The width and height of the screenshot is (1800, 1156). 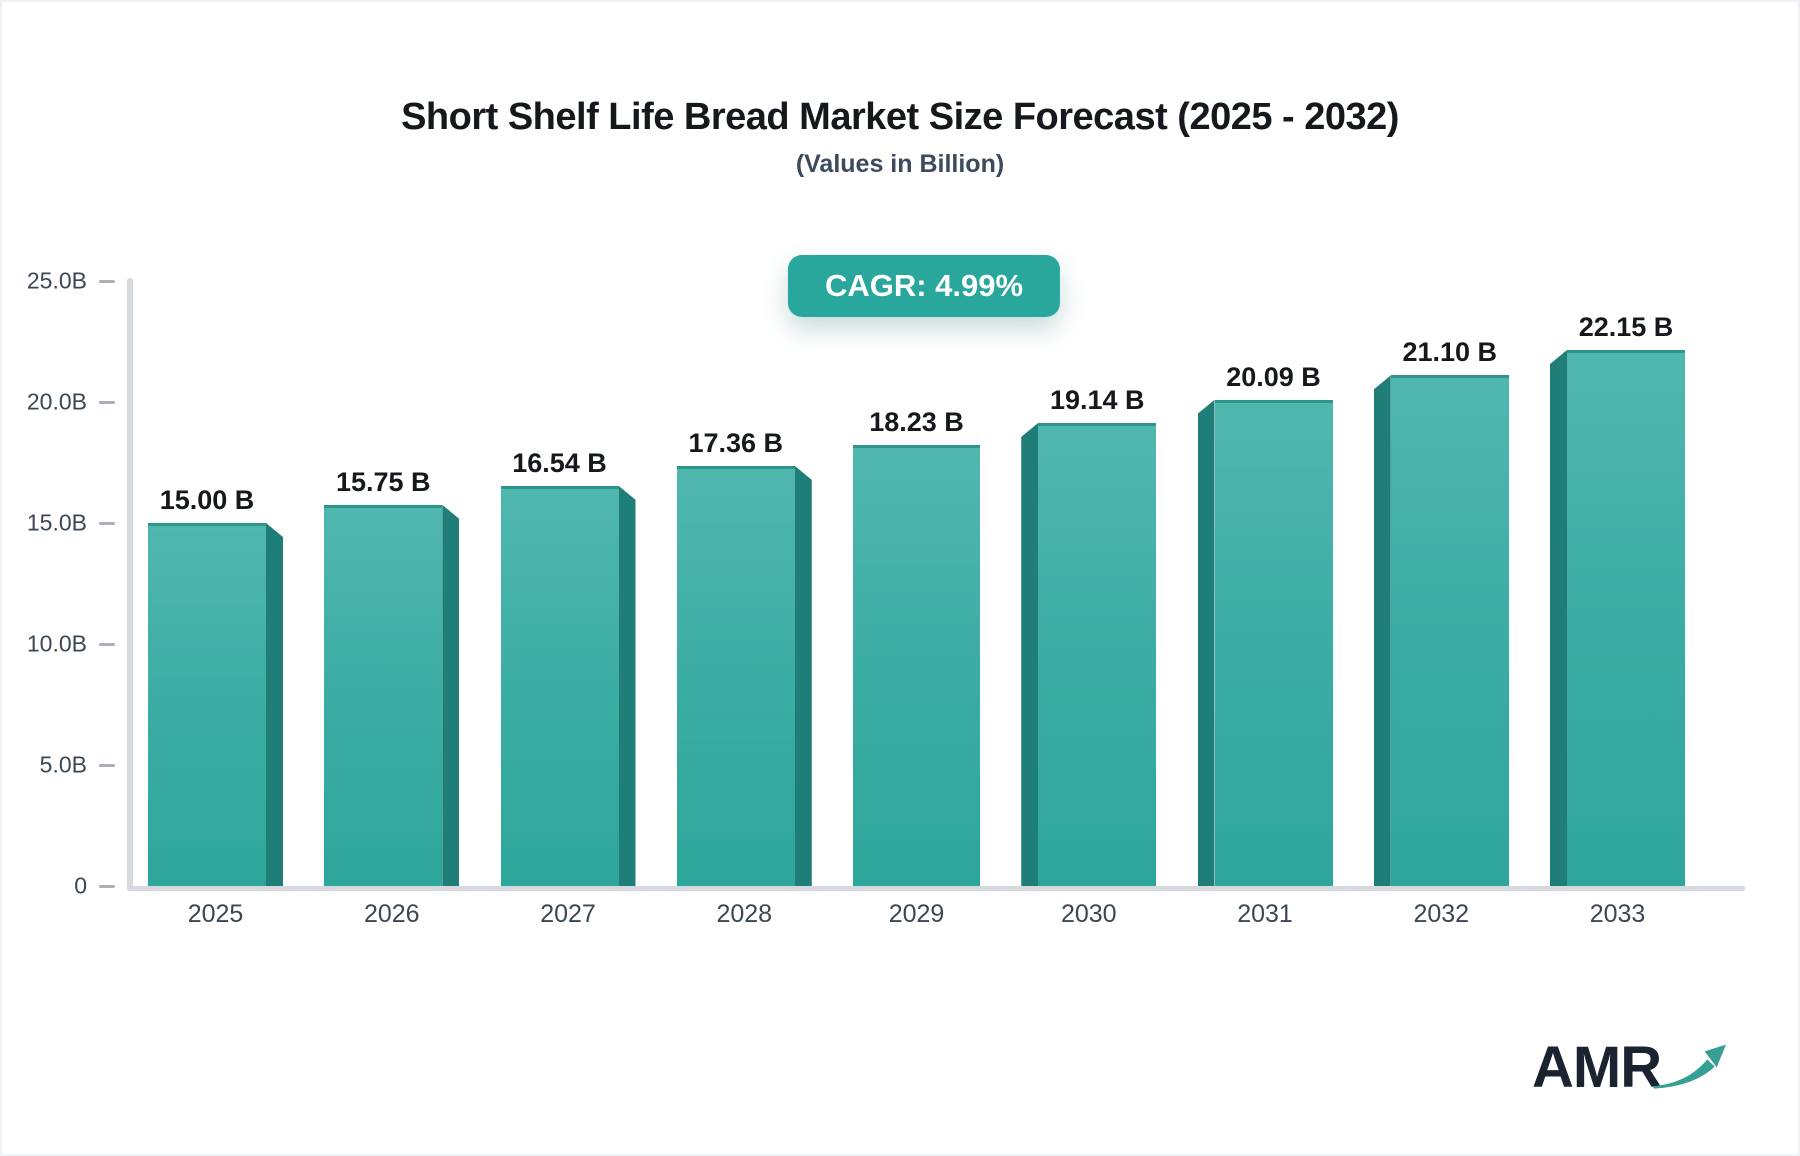 What do you see at coordinates (1441, 914) in the screenshot?
I see `x-axis-label: 2032` at bounding box center [1441, 914].